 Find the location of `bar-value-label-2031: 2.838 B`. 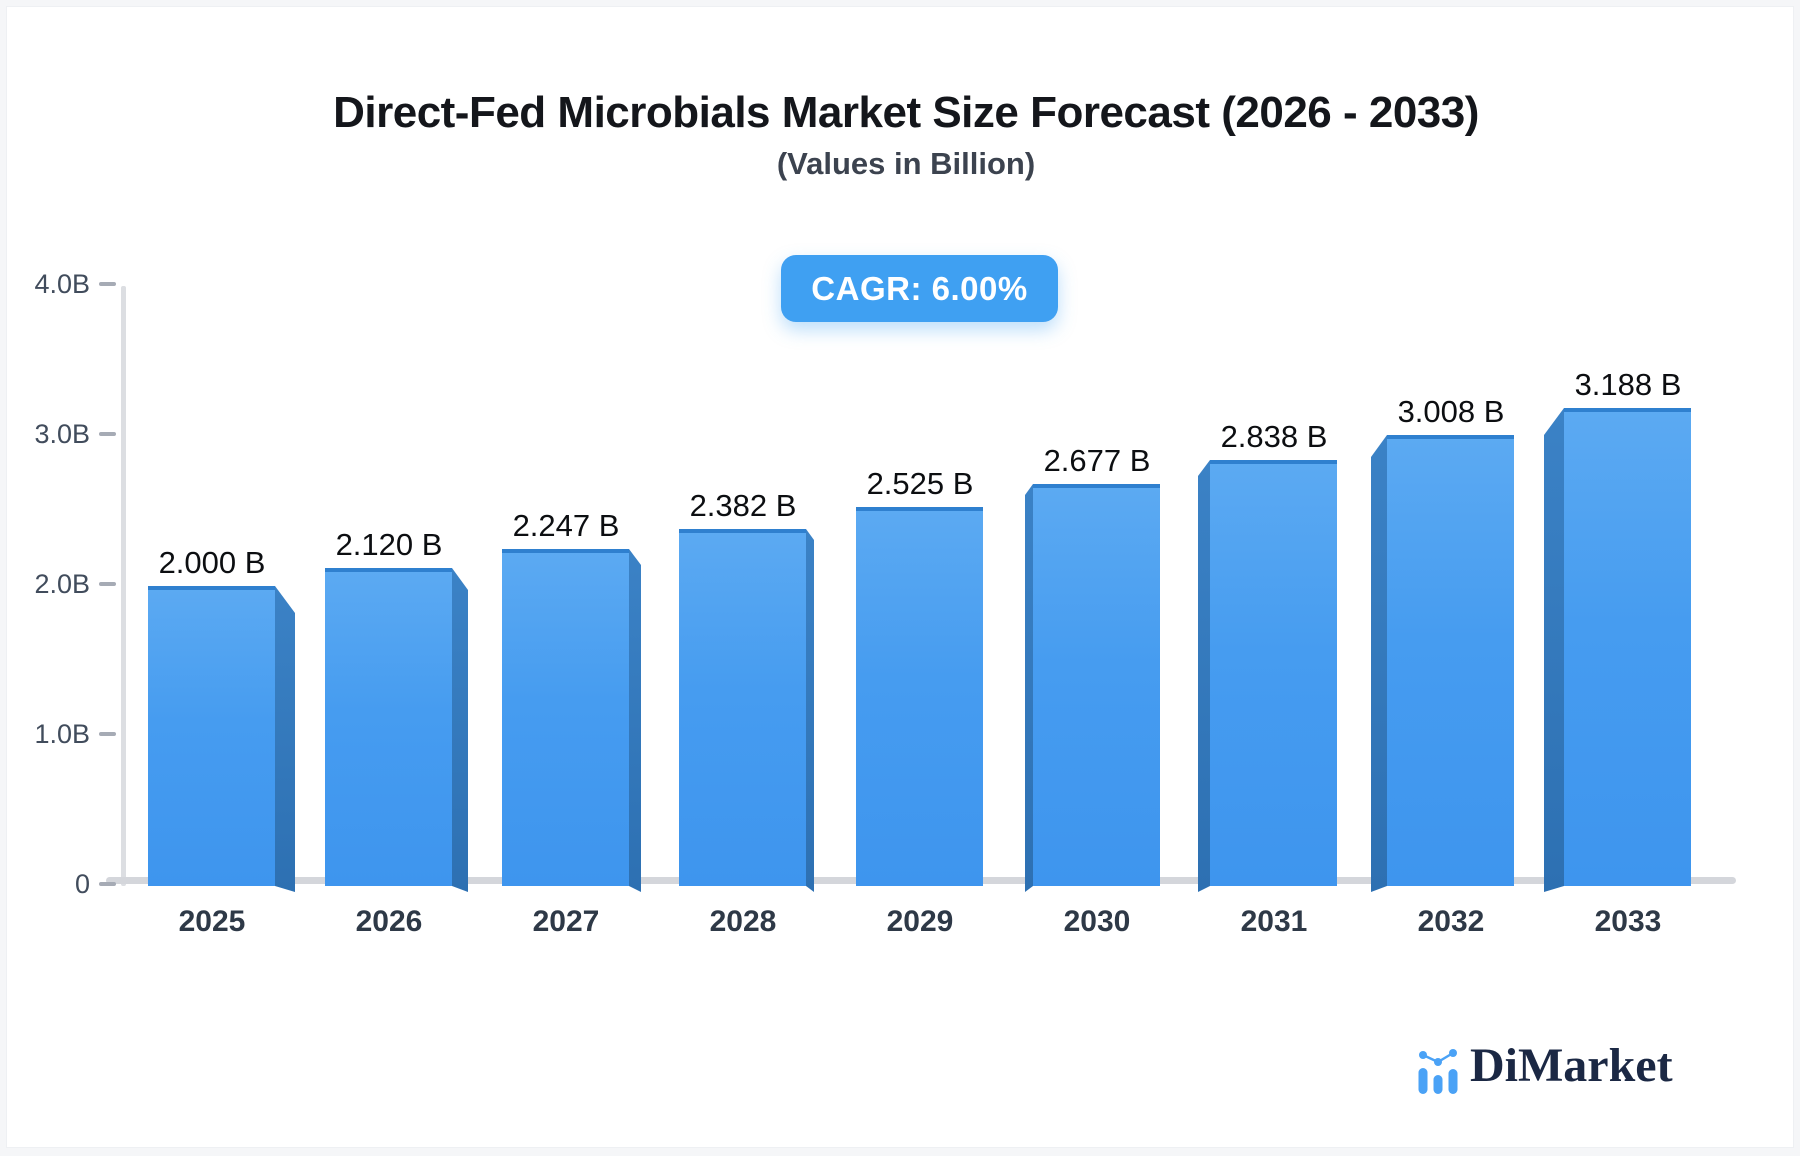

bar-value-label-2031: 2.838 B is located at coordinates (1274, 436).